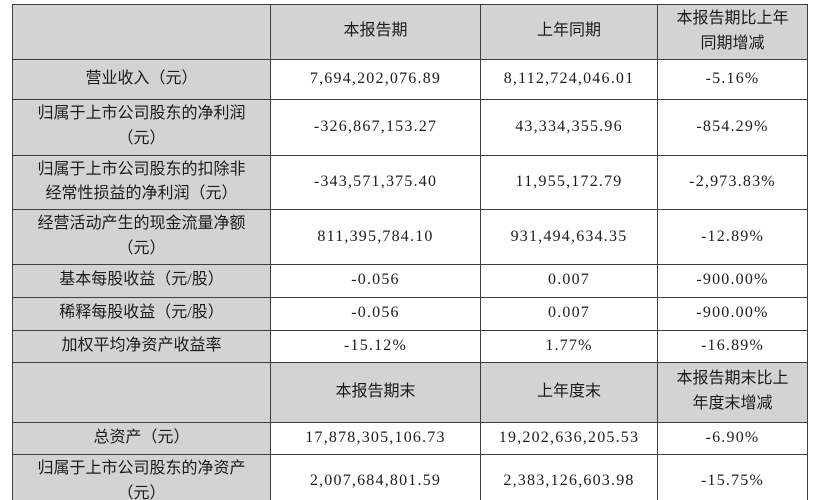  I want to click on value-current-period-end: 2,007,684,801.59, so click(375, 476).